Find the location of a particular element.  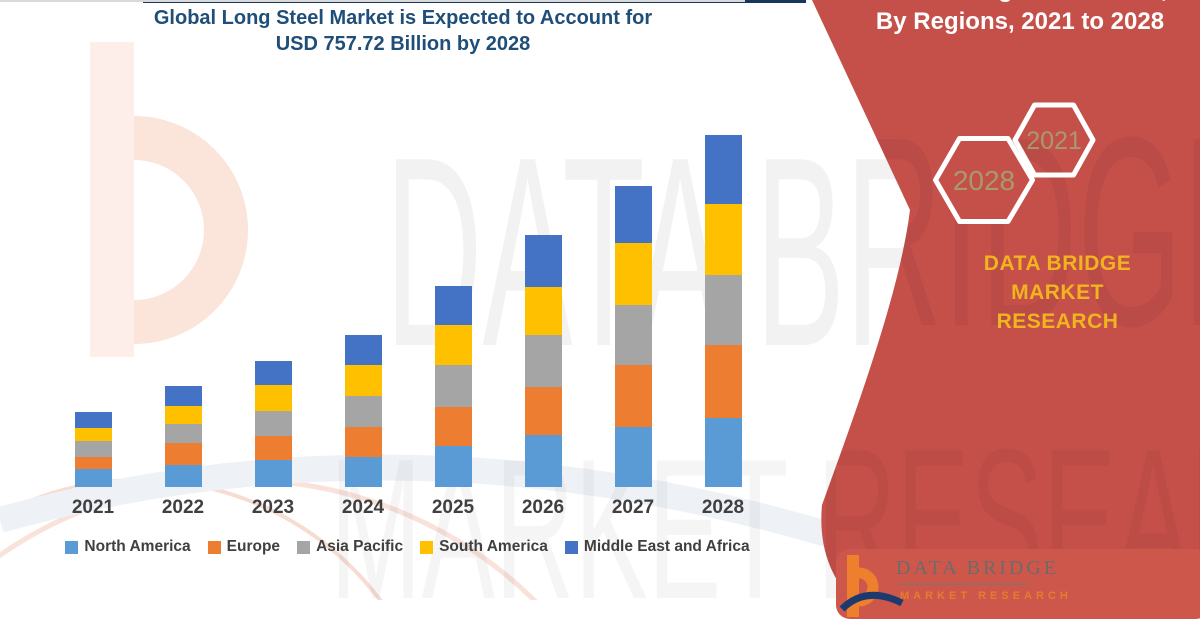

hexagon-2028-outline is located at coordinates (984, 180).